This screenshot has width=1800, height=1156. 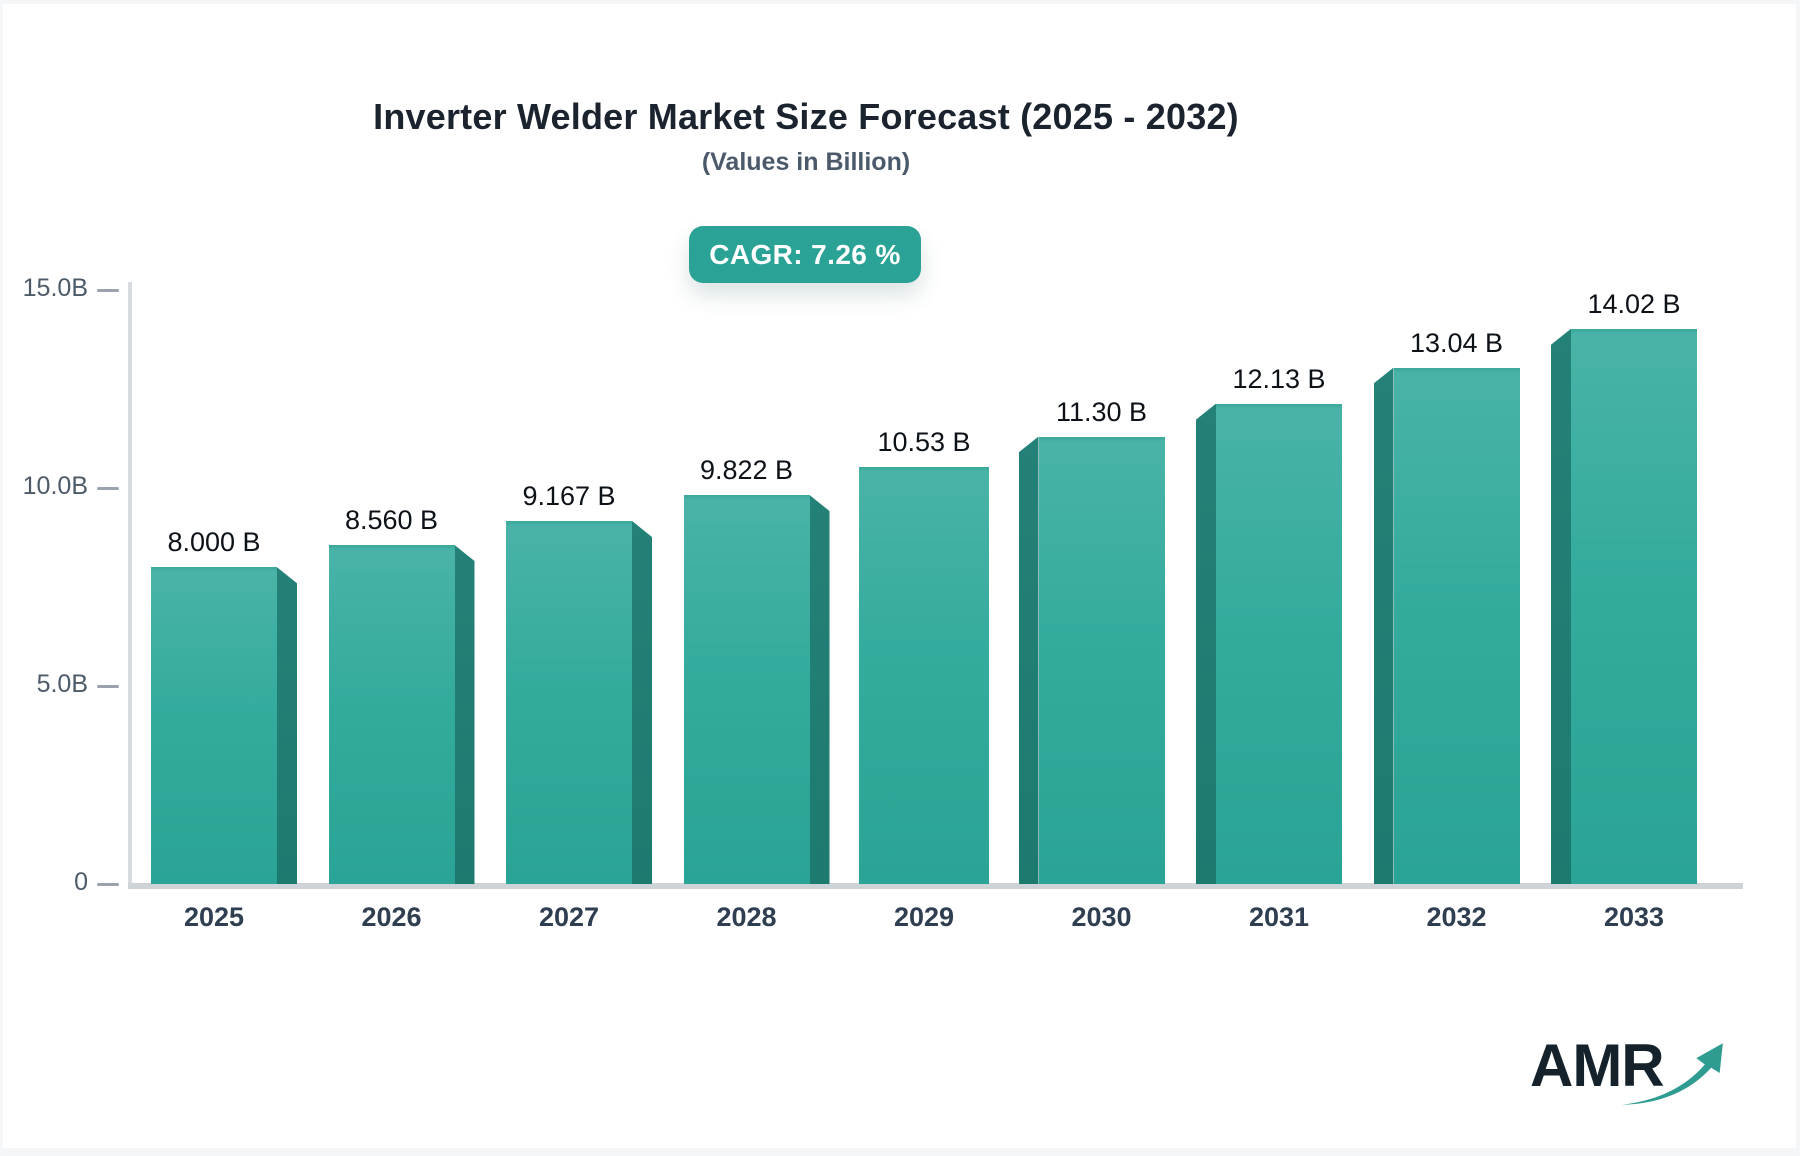 What do you see at coordinates (214, 917) in the screenshot?
I see `x-axis-label-2025: 2025` at bounding box center [214, 917].